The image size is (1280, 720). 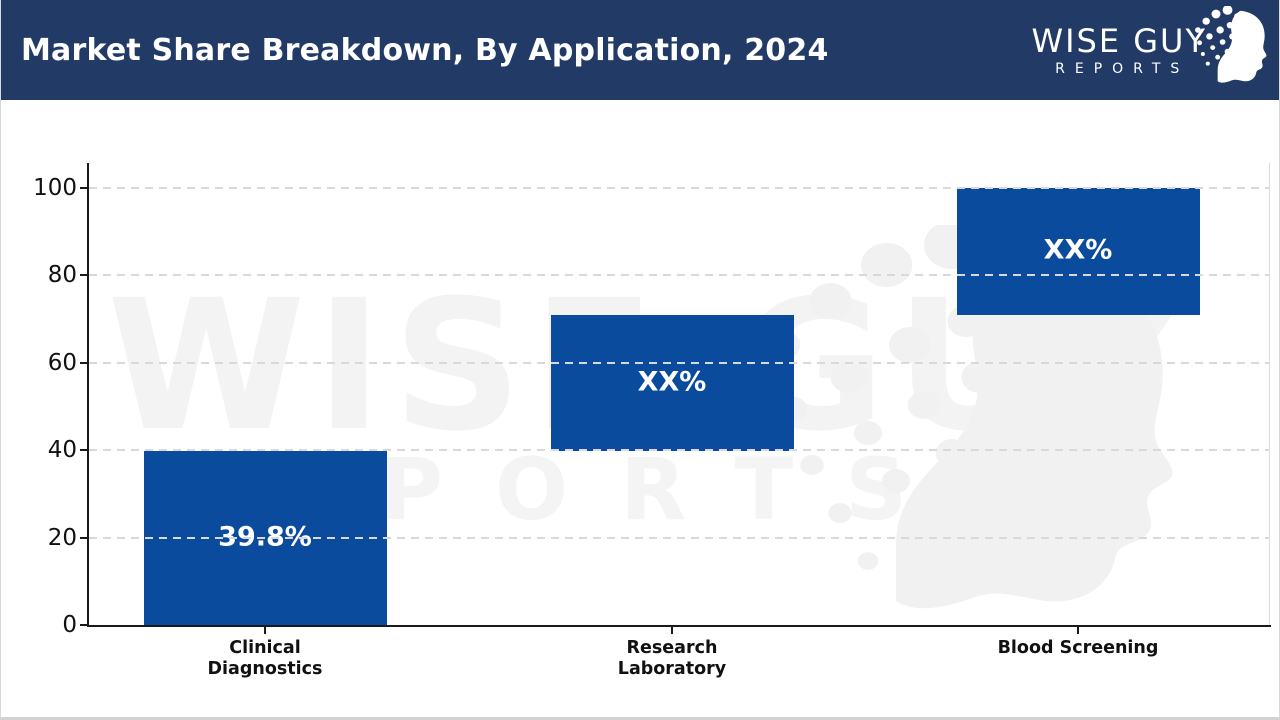 What do you see at coordinates (1122, 68) in the screenshot?
I see `brand-subtitle: REPORTS` at bounding box center [1122, 68].